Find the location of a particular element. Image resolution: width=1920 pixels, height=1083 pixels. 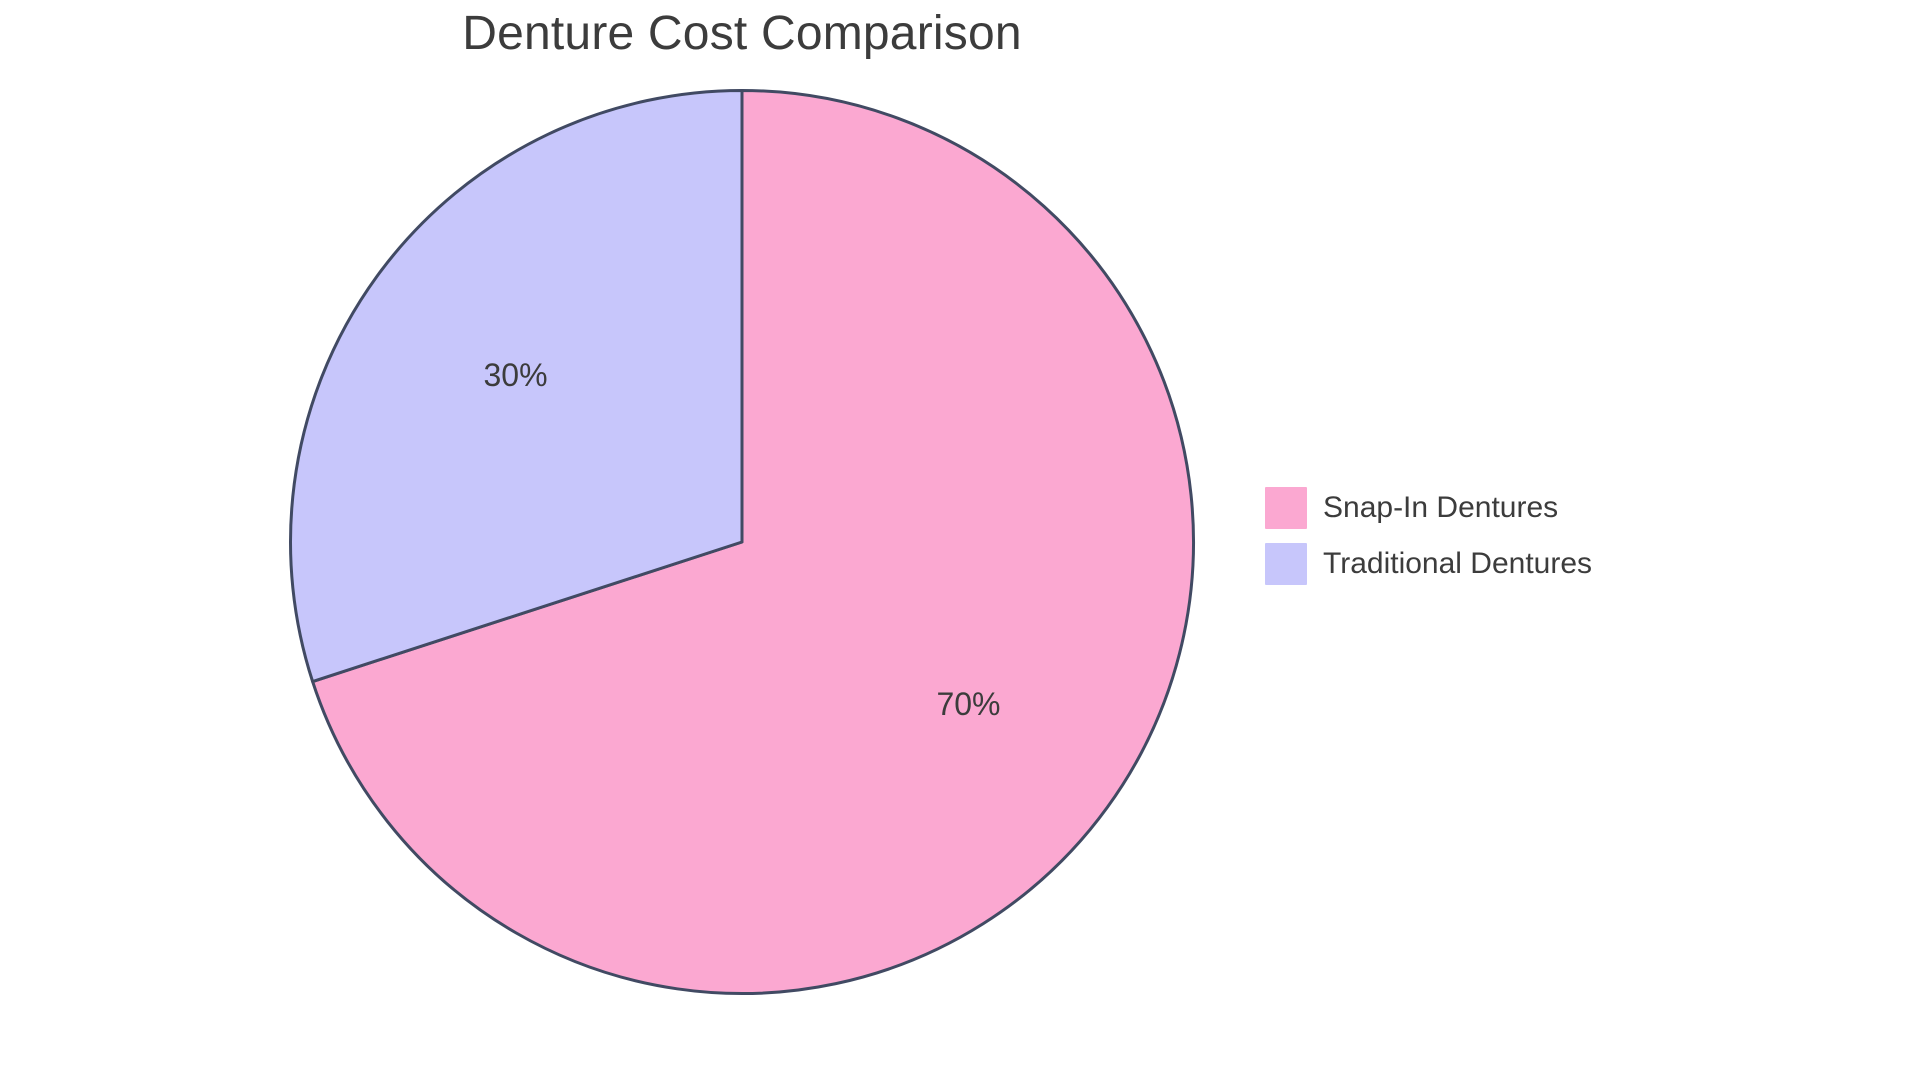

pie-slice-labels-group: 70% 30% is located at coordinates (742, 539).